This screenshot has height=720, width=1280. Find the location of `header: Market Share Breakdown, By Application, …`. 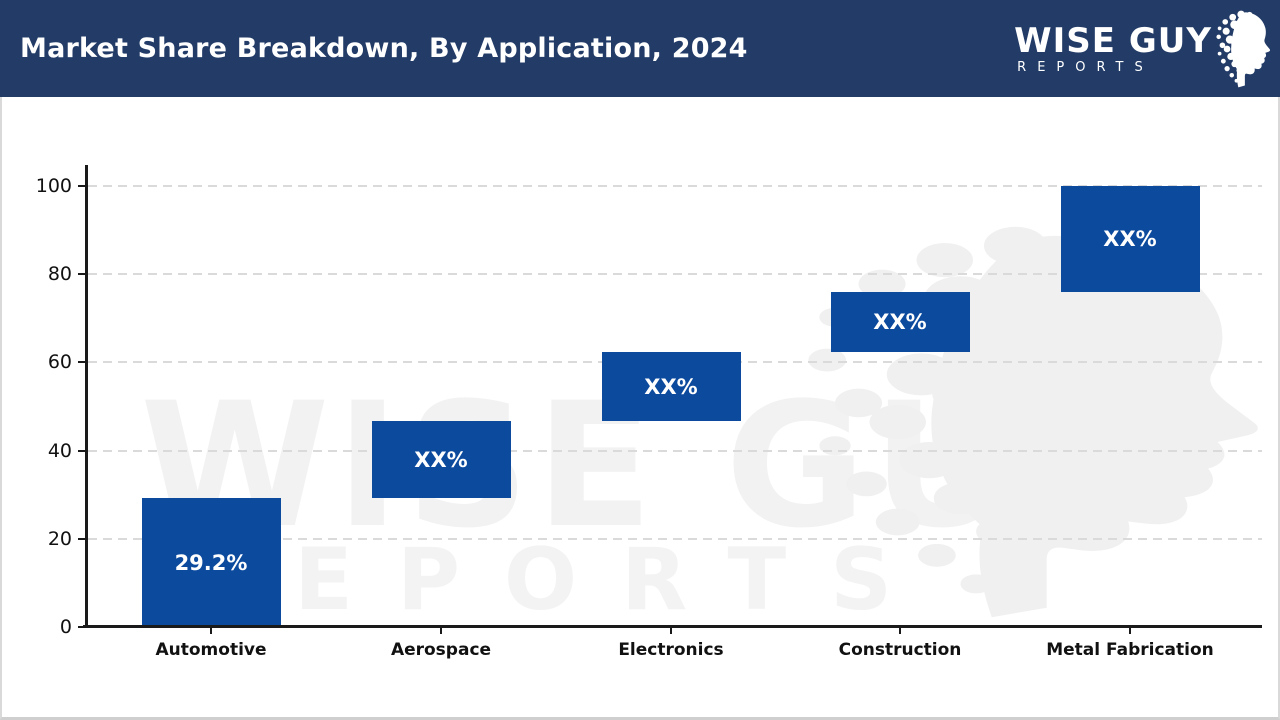

header: Market Share Breakdown, By Application, … is located at coordinates (640, 48).